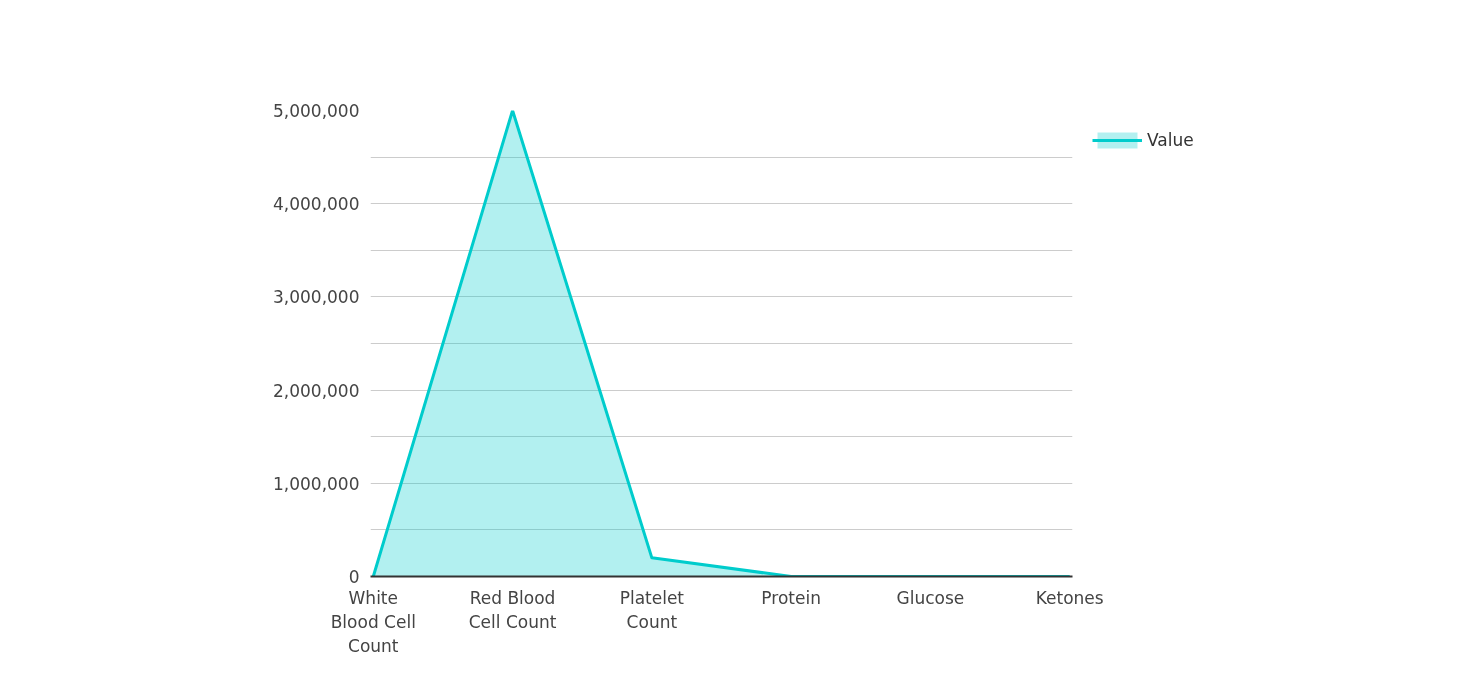 This screenshot has height=696, width=1458. I want to click on x-tick-label: Glucose, so click(930, 597).